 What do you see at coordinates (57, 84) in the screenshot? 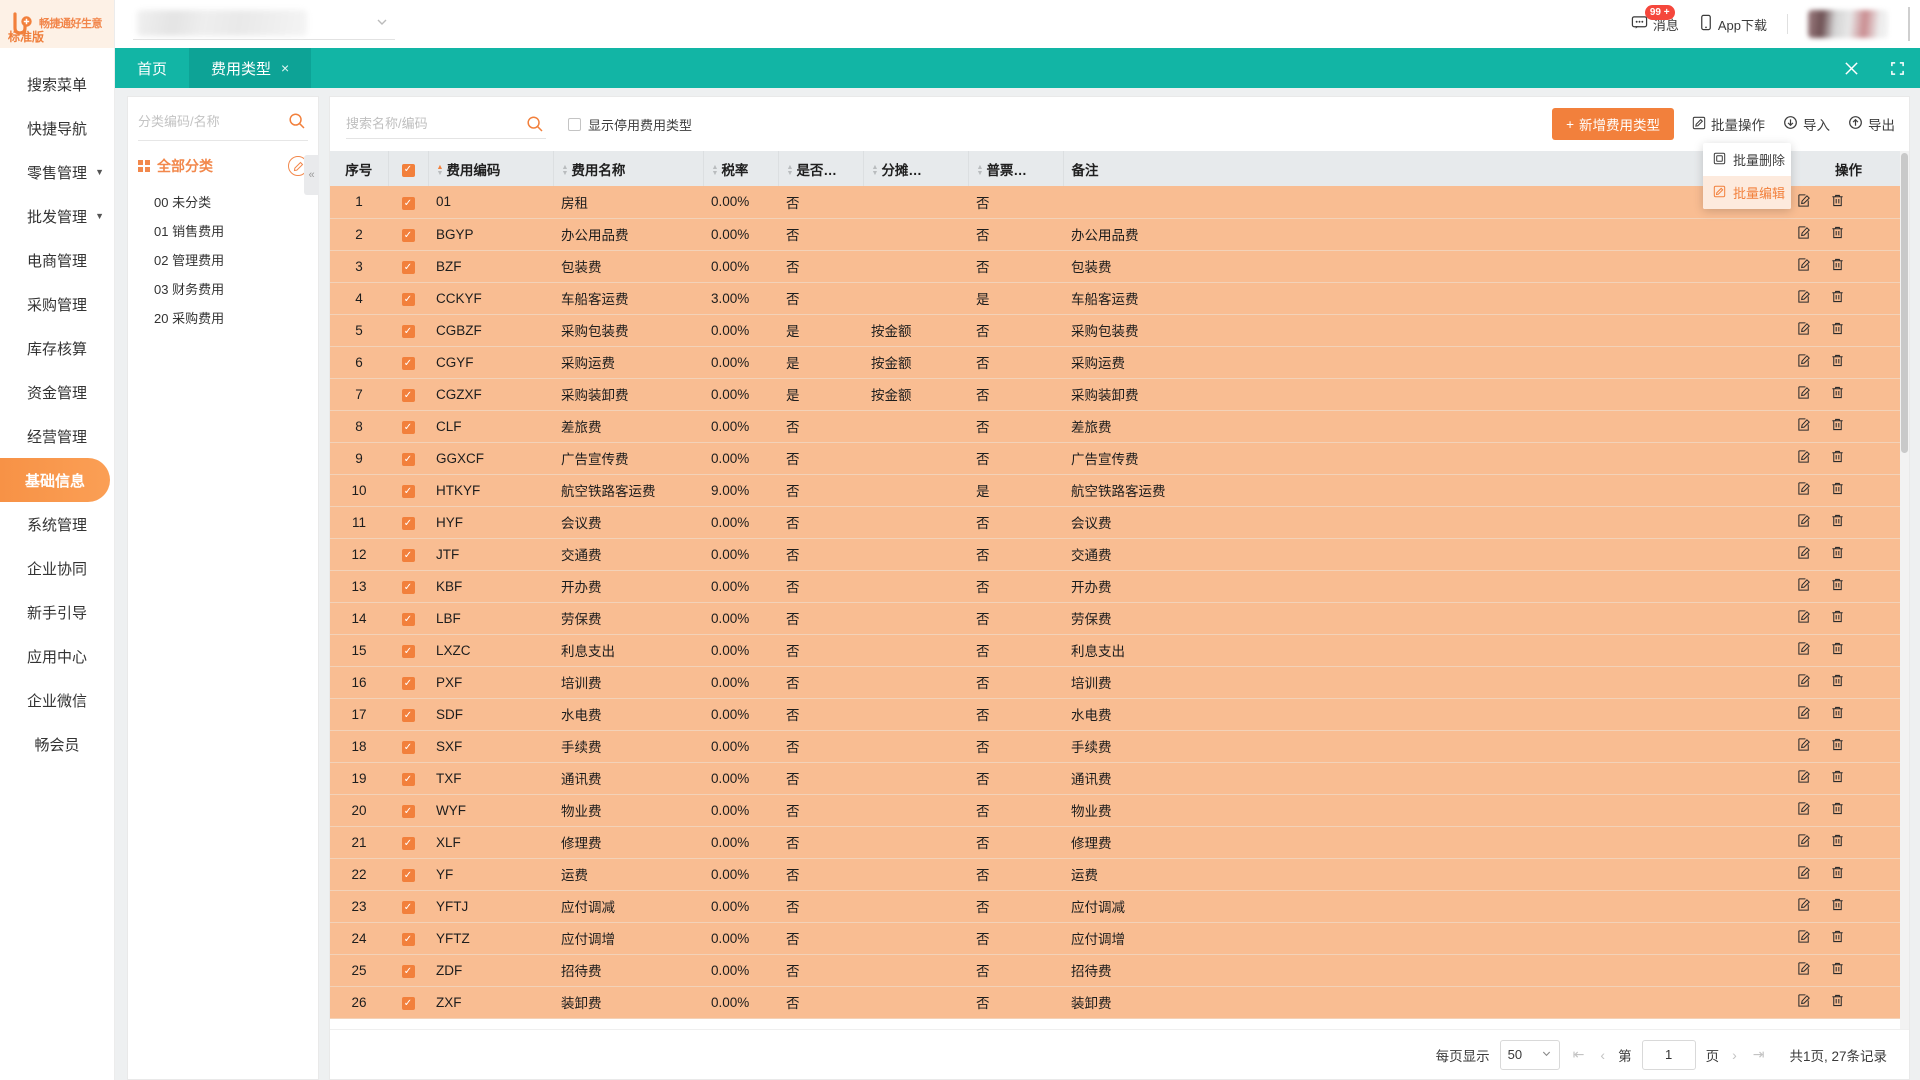
I see `sidebar-item-0: 搜索菜单` at bounding box center [57, 84].